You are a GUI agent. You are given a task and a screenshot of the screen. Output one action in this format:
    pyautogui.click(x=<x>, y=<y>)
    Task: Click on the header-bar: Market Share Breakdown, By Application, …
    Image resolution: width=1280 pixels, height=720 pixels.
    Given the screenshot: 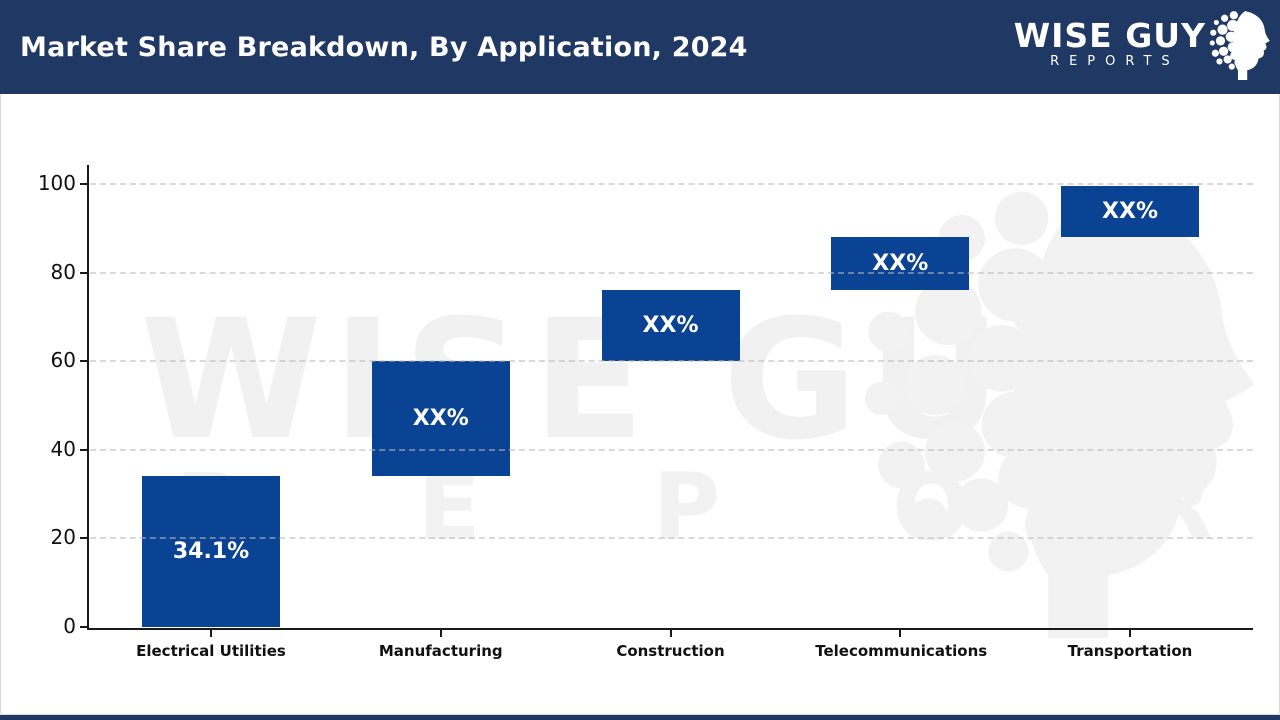 What is the action you would take?
    pyautogui.click(x=640, y=47)
    